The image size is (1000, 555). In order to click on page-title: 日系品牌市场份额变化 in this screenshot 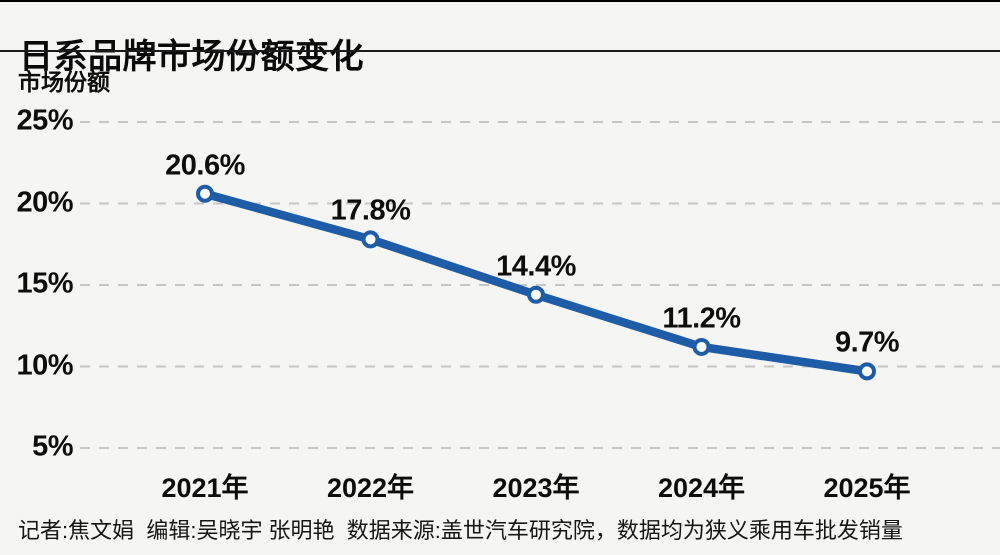, I will do `click(191, 56)`.